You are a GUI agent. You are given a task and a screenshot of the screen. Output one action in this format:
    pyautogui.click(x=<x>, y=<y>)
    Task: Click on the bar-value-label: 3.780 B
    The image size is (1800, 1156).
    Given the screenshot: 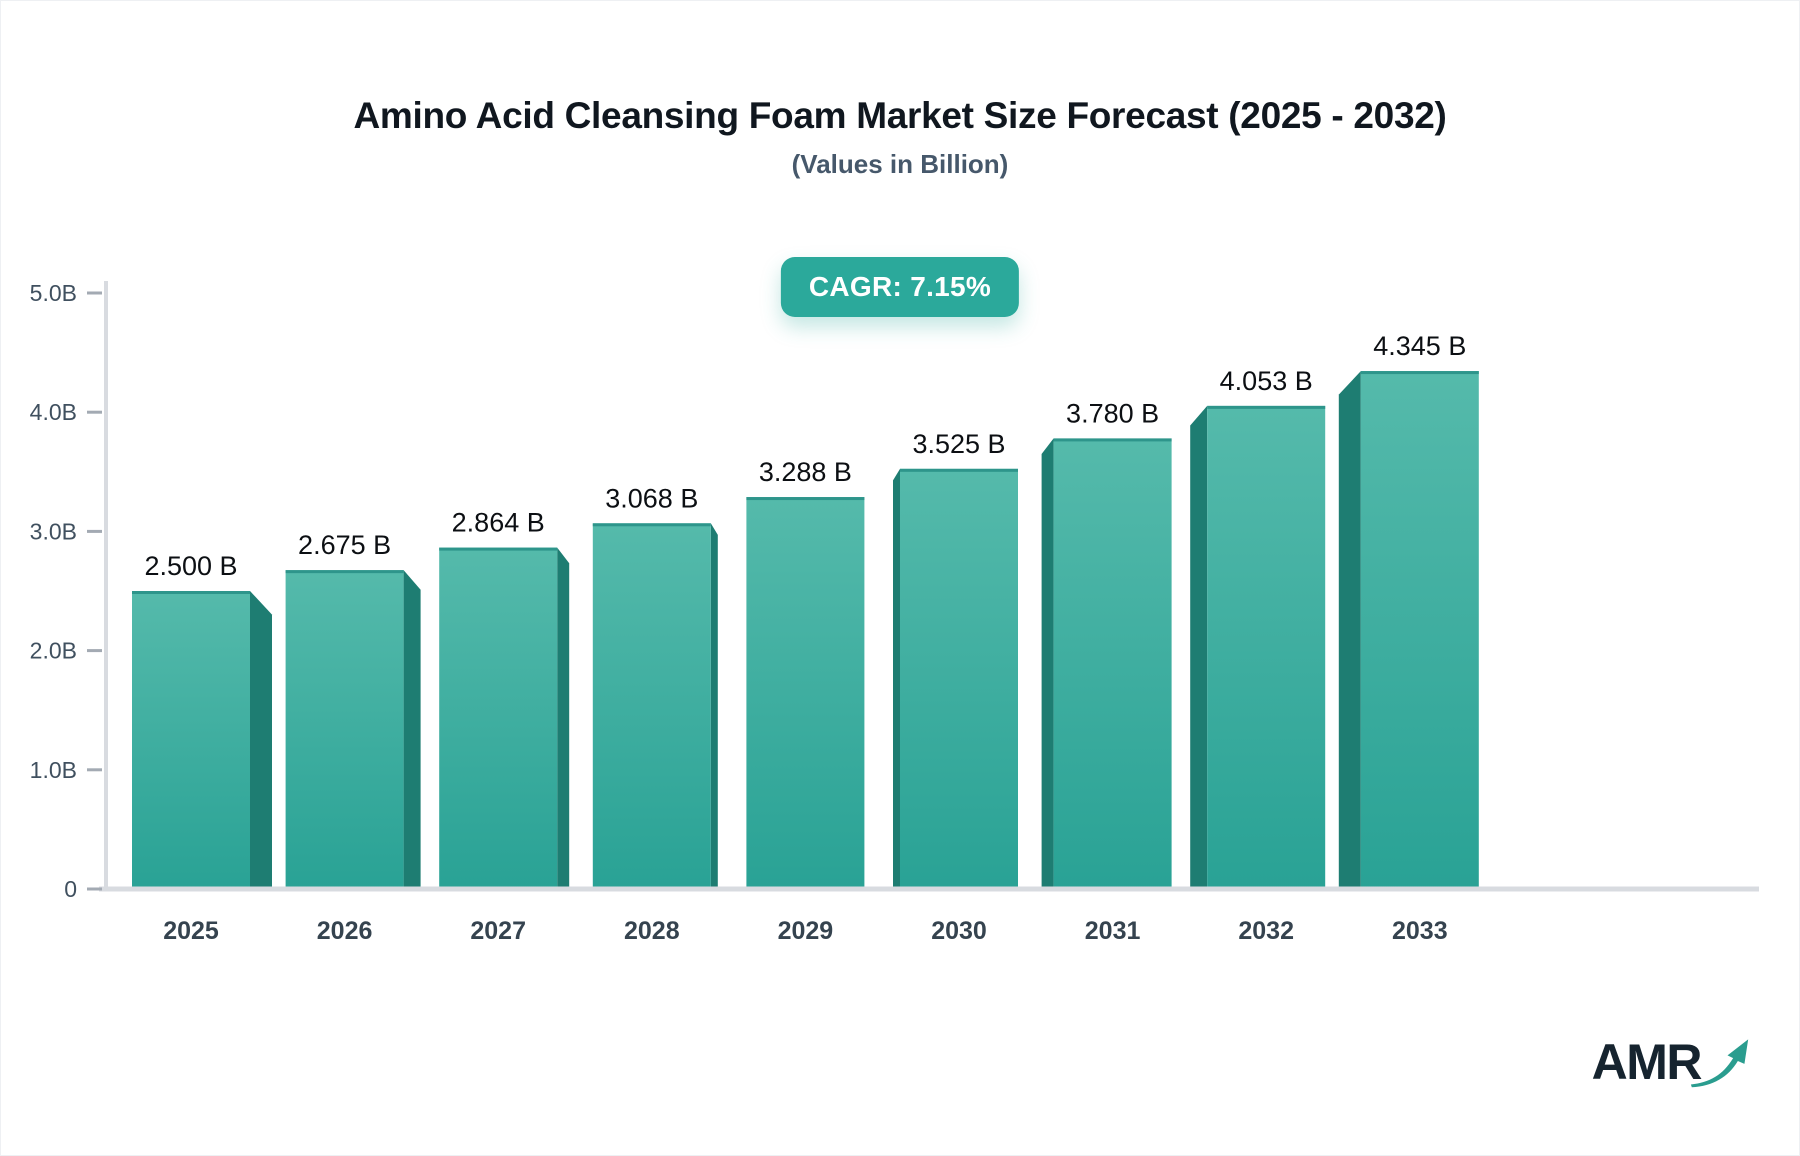 What is the action you would take?
    pyautogui.click(x=1112, y=413)
    